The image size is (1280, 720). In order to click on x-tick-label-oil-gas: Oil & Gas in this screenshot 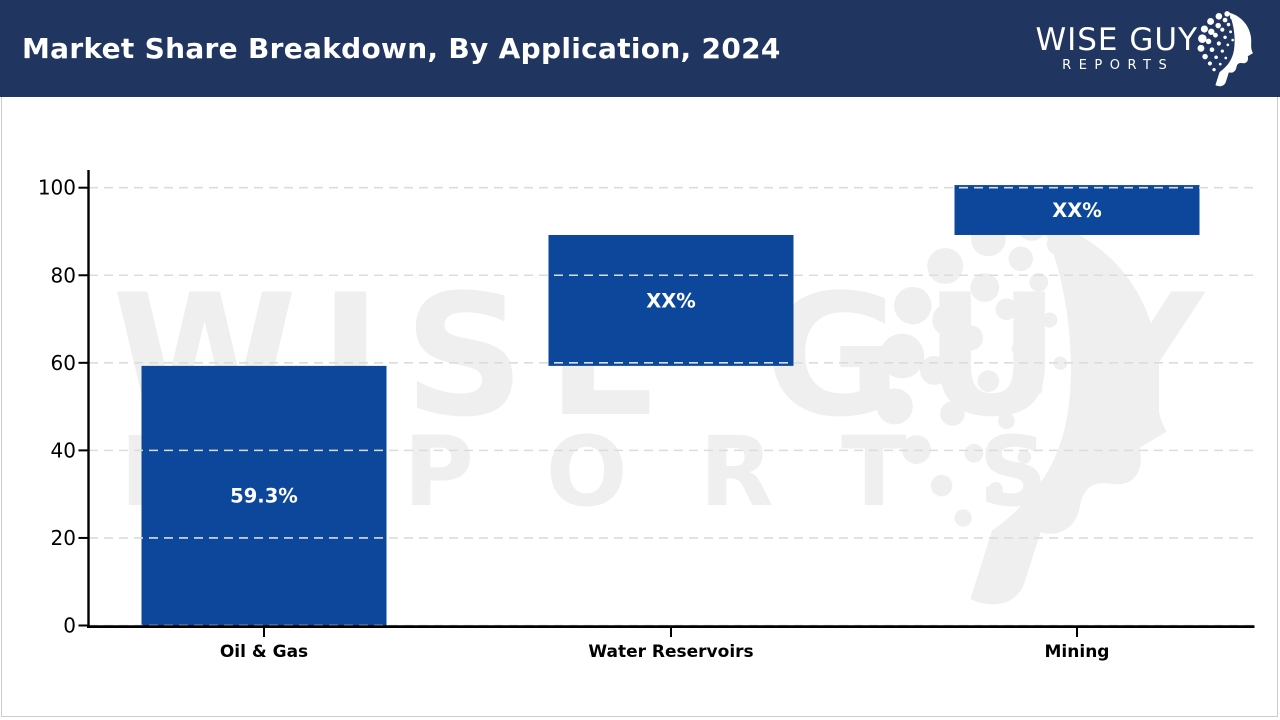, I will do `click(264, 652)`.